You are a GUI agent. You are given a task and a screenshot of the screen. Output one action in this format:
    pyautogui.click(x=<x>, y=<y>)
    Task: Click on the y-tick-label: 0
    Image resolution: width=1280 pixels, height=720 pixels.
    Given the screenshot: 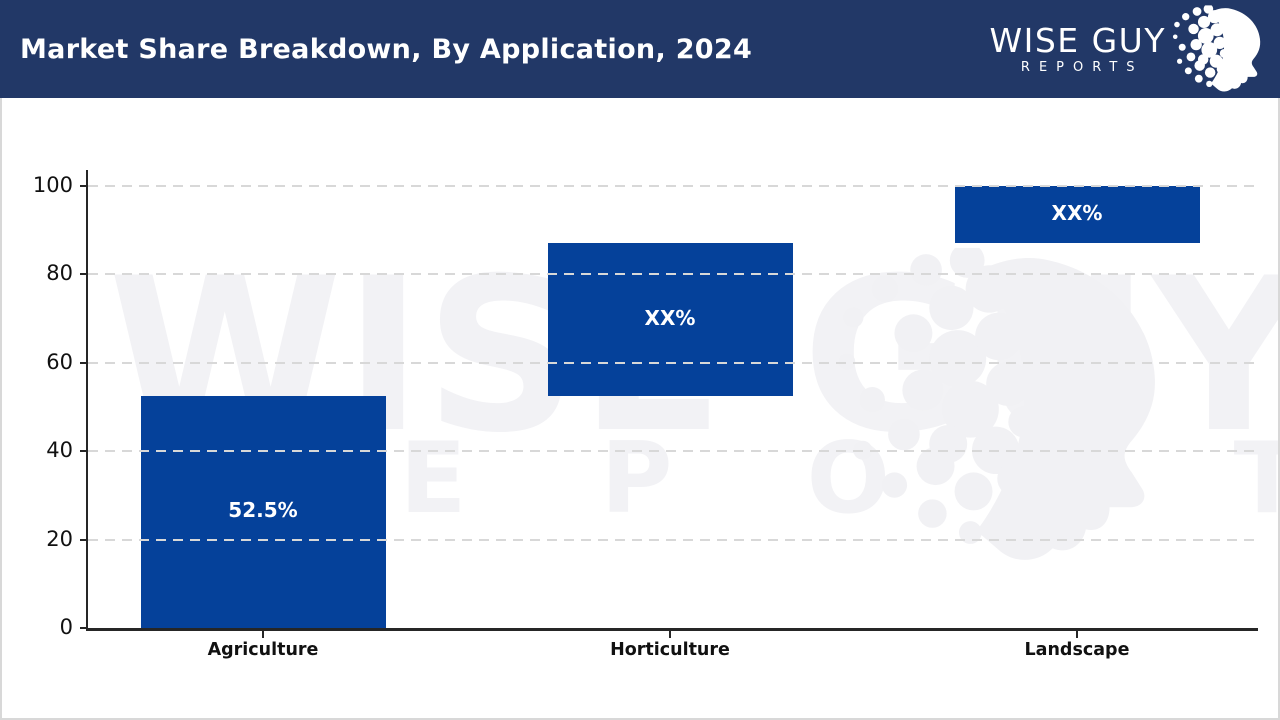 What is the action you would take?
    pyautogui.click(x=66, y=627)
    